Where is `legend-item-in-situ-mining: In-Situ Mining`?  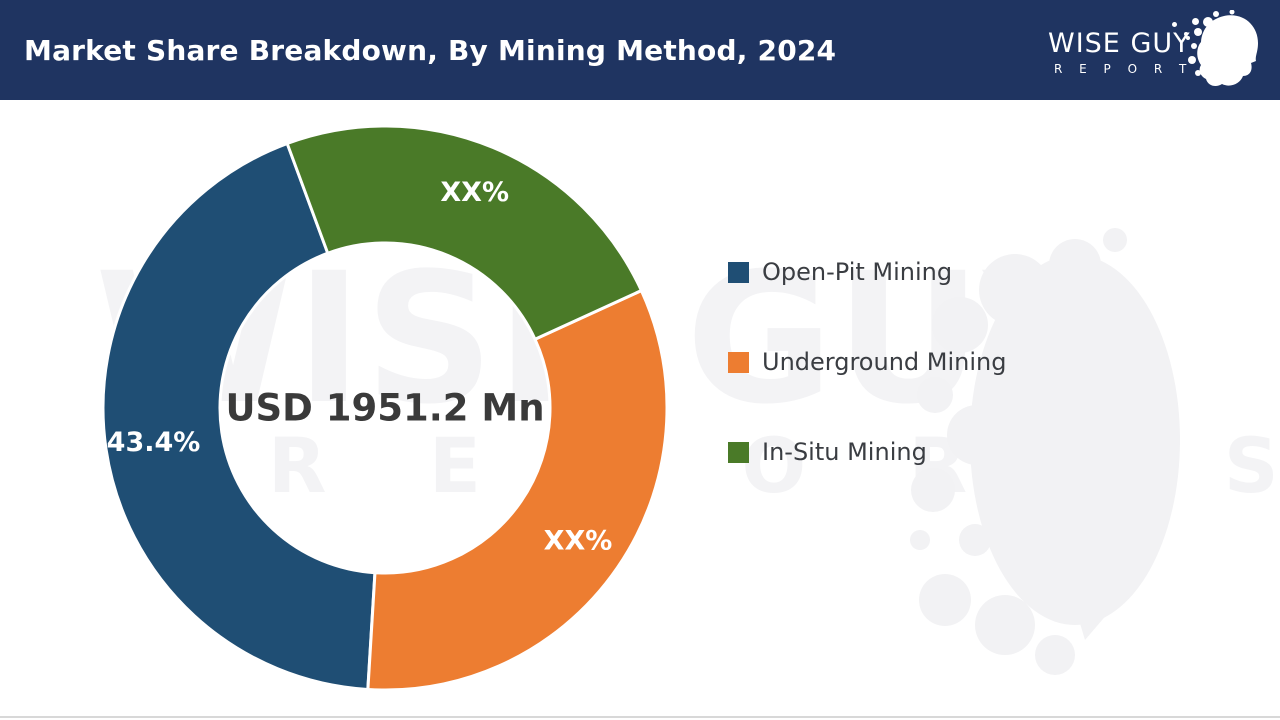
legend-item-in-situ-mining: In-Situ Mining is located at coordinates (867, 452).